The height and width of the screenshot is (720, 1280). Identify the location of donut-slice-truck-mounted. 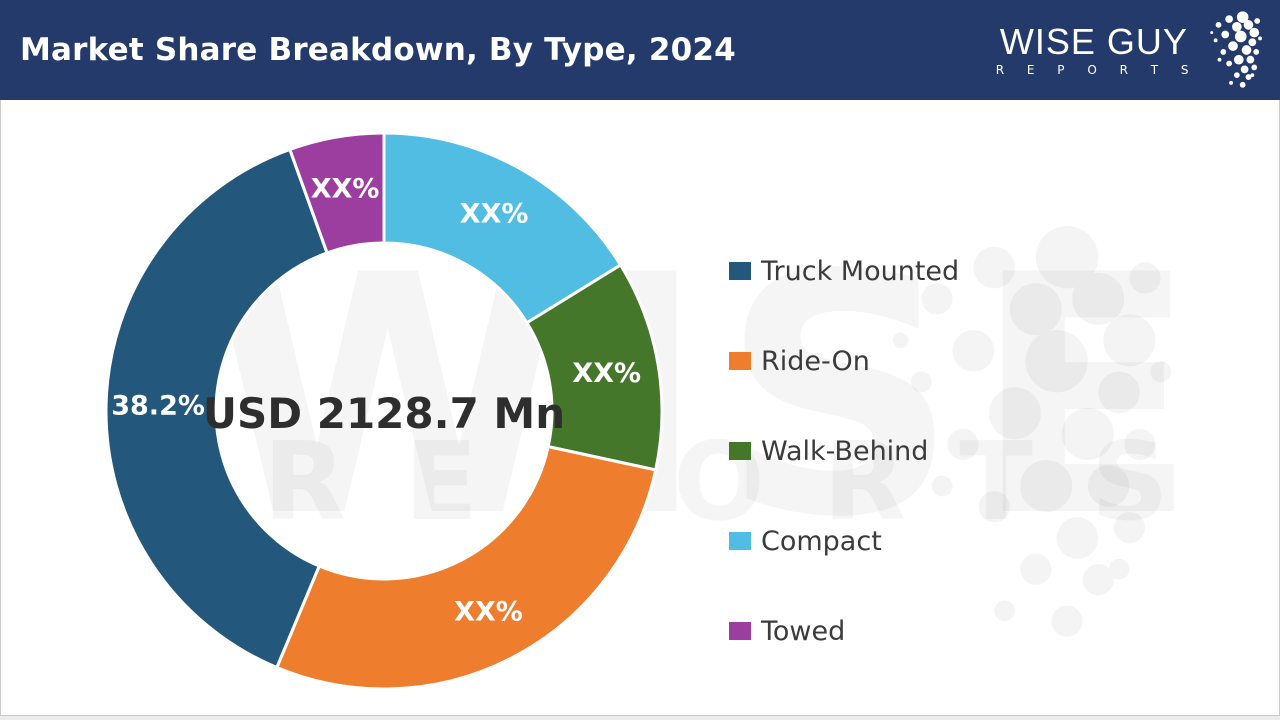
(216, 408).